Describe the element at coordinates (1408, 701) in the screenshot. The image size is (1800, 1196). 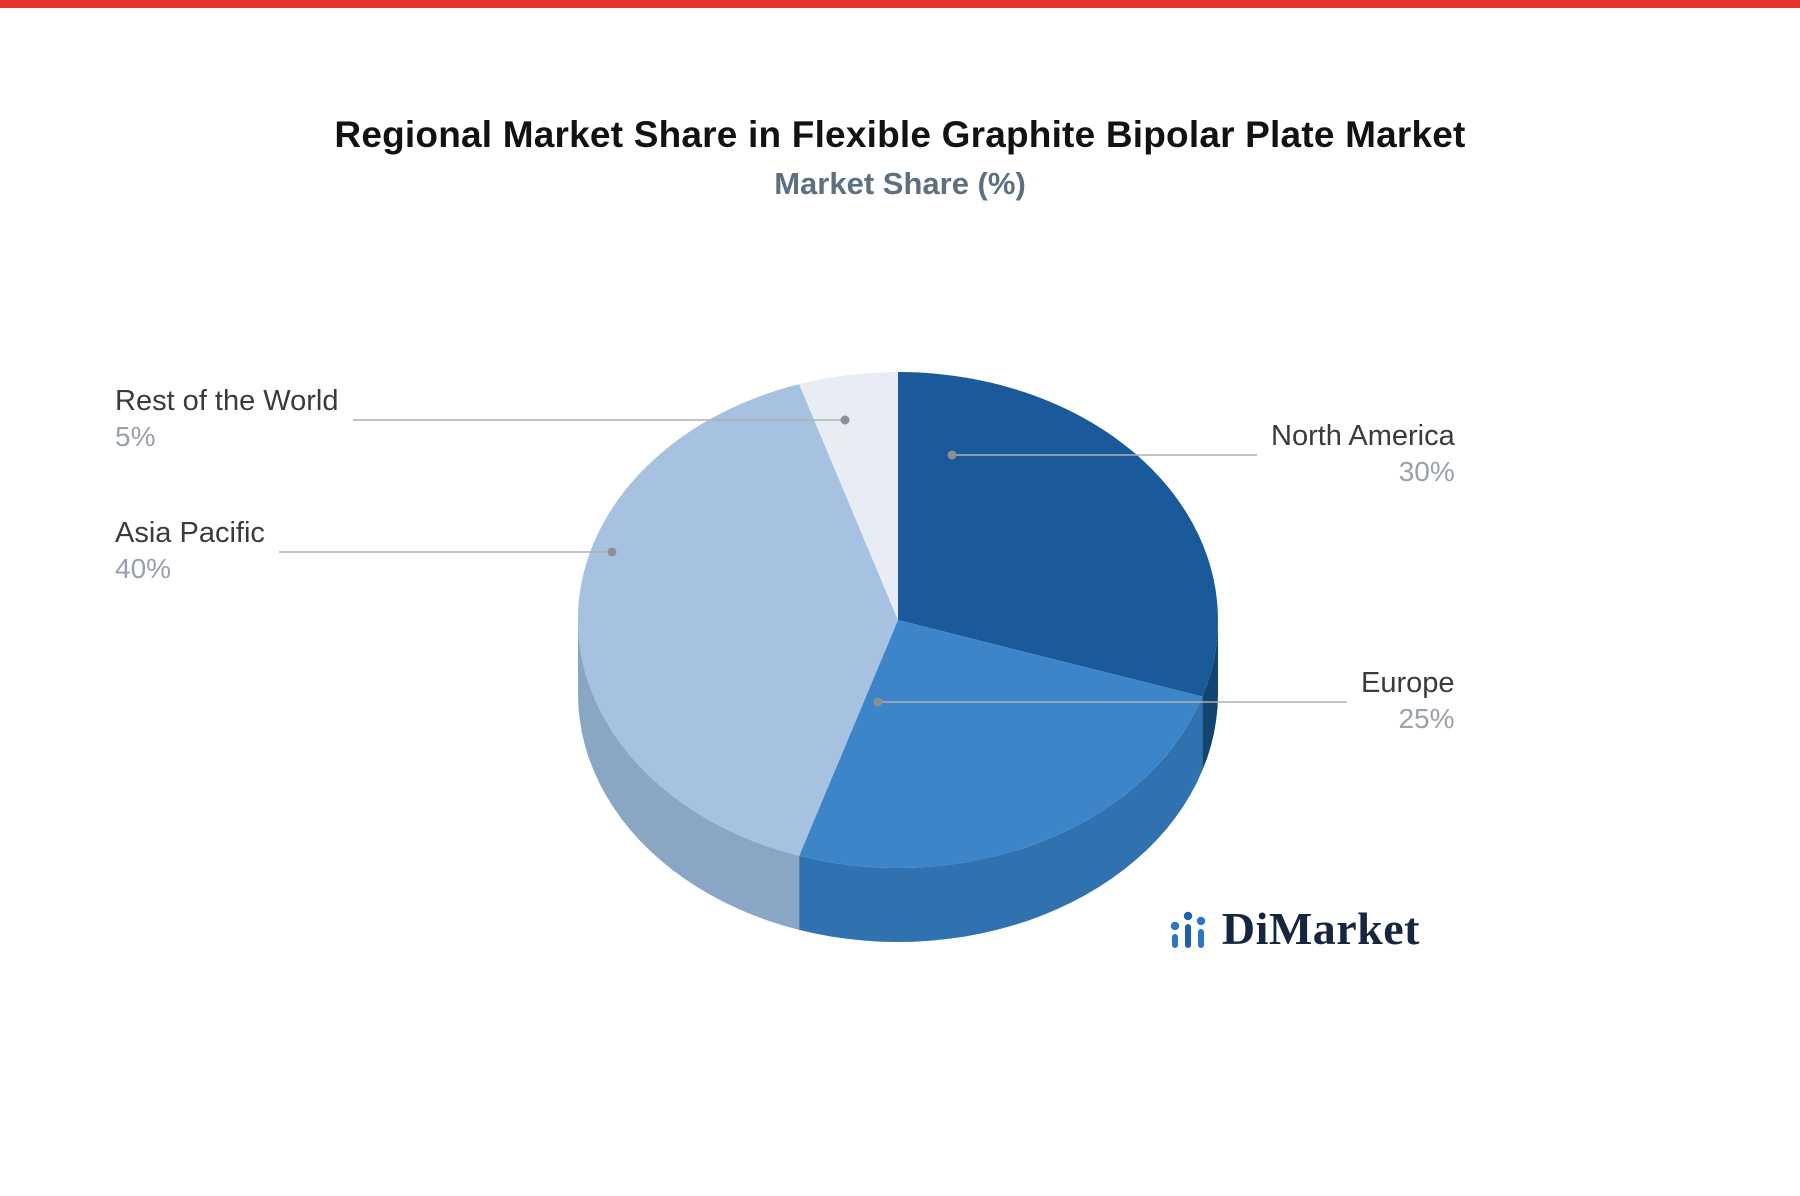
I see `pie-label-europe: Europe 25%` at that location.